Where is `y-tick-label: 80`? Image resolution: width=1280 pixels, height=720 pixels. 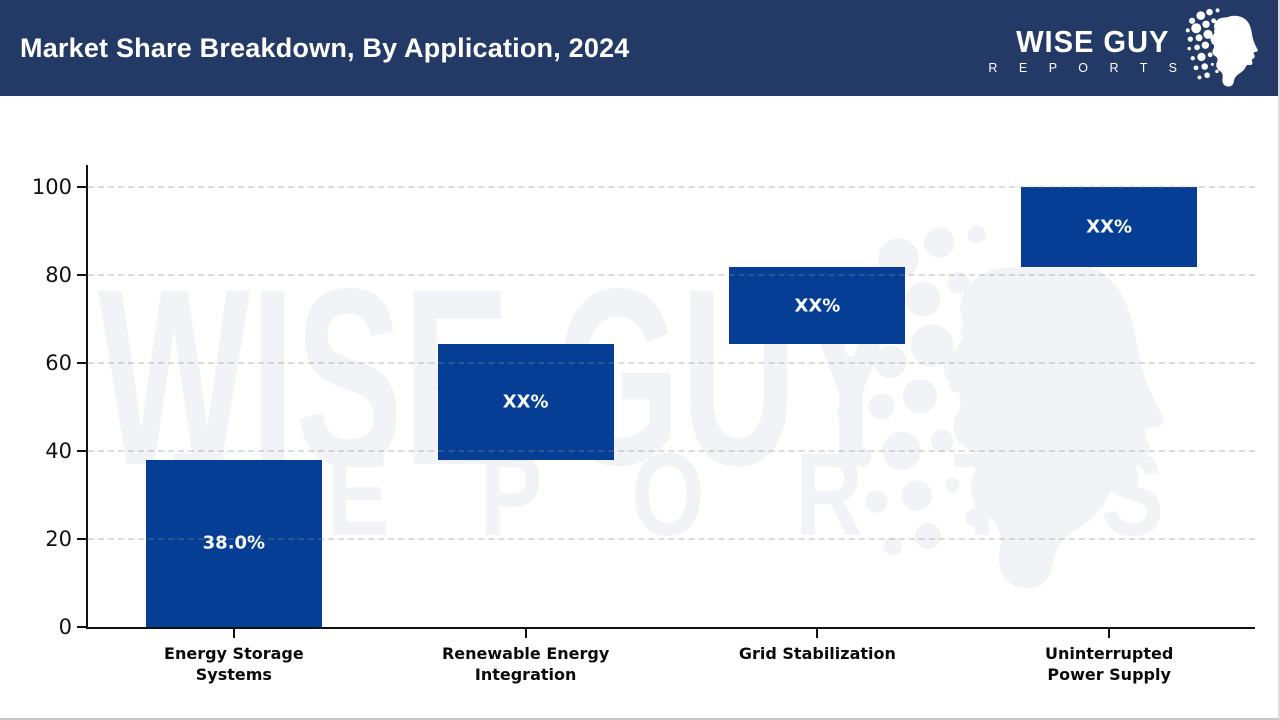
y-tick-label: 80 is located at coordinates (58, 275).